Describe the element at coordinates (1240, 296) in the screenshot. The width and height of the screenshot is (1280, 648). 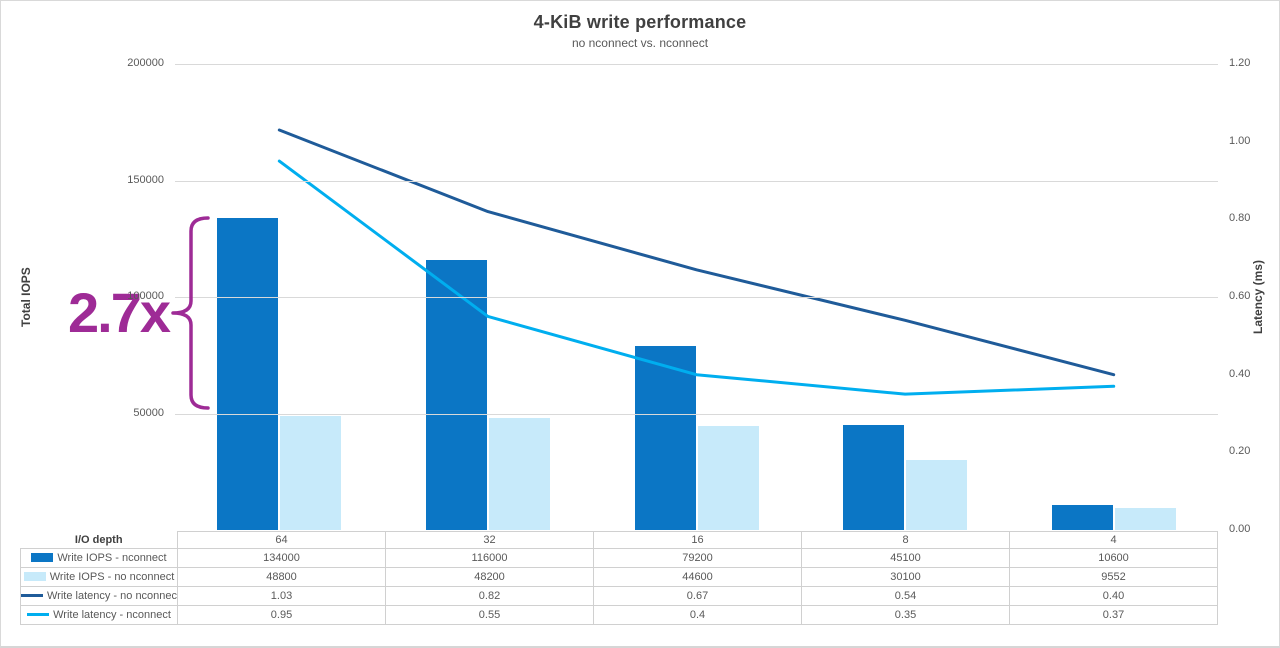
I see `right-axis-tick-label: 0.60` at that location.